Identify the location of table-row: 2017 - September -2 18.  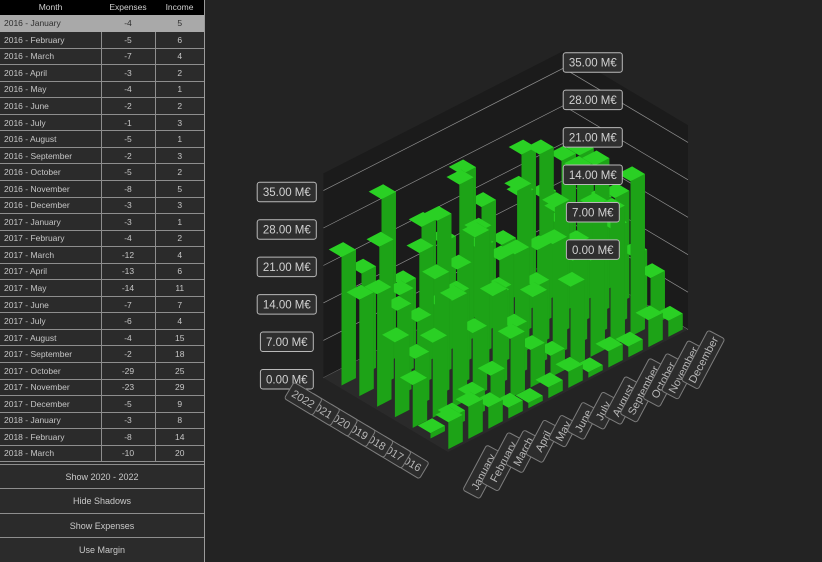
(102, 354).